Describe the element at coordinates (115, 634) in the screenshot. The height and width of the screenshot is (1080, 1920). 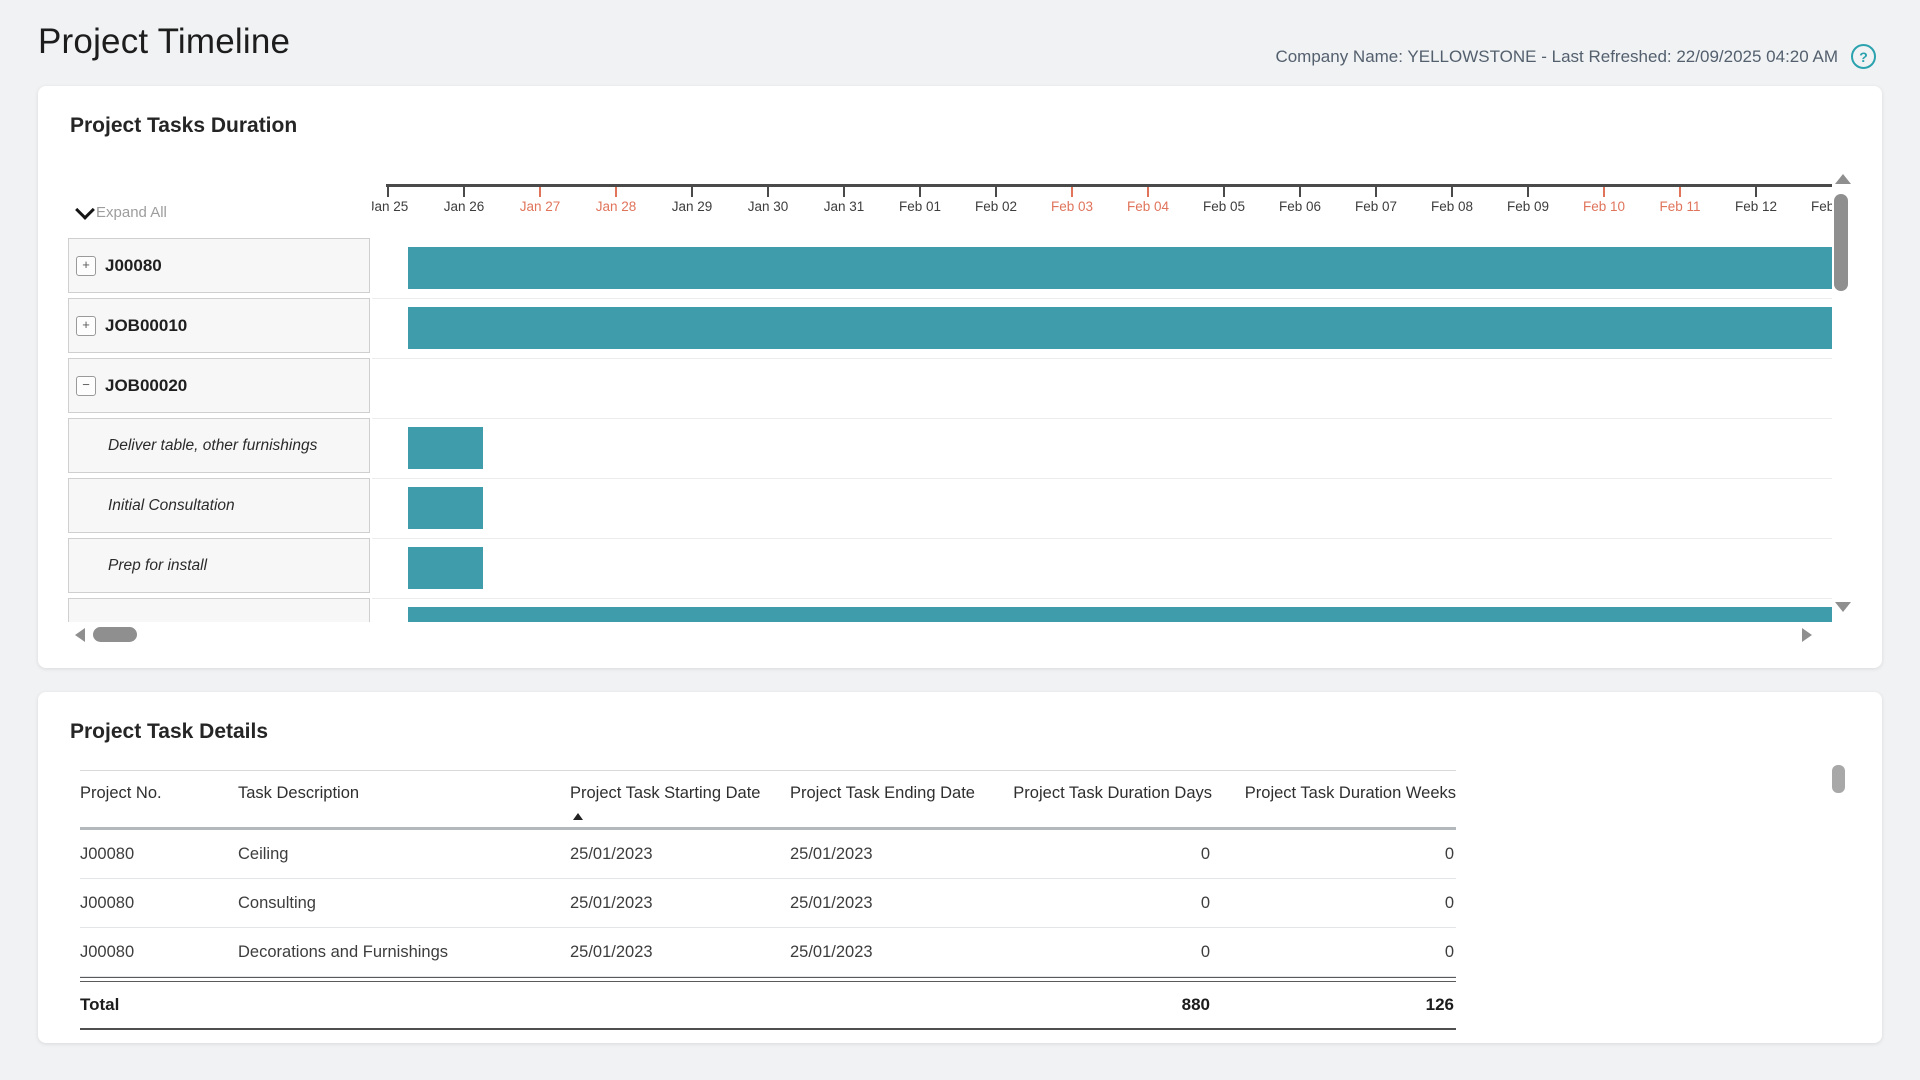
I see `horizontal-scrollbar-thumb` at that location.